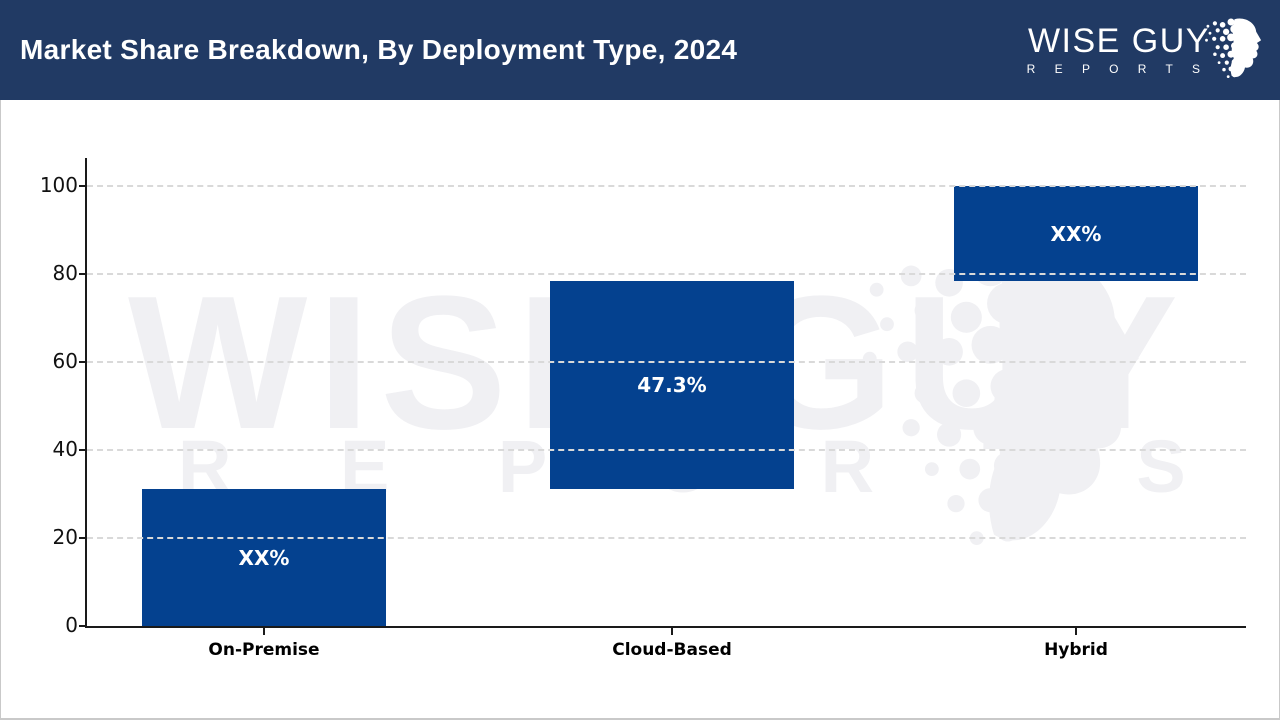  I want to click on y-tick-label: 20, so click(65, 537).